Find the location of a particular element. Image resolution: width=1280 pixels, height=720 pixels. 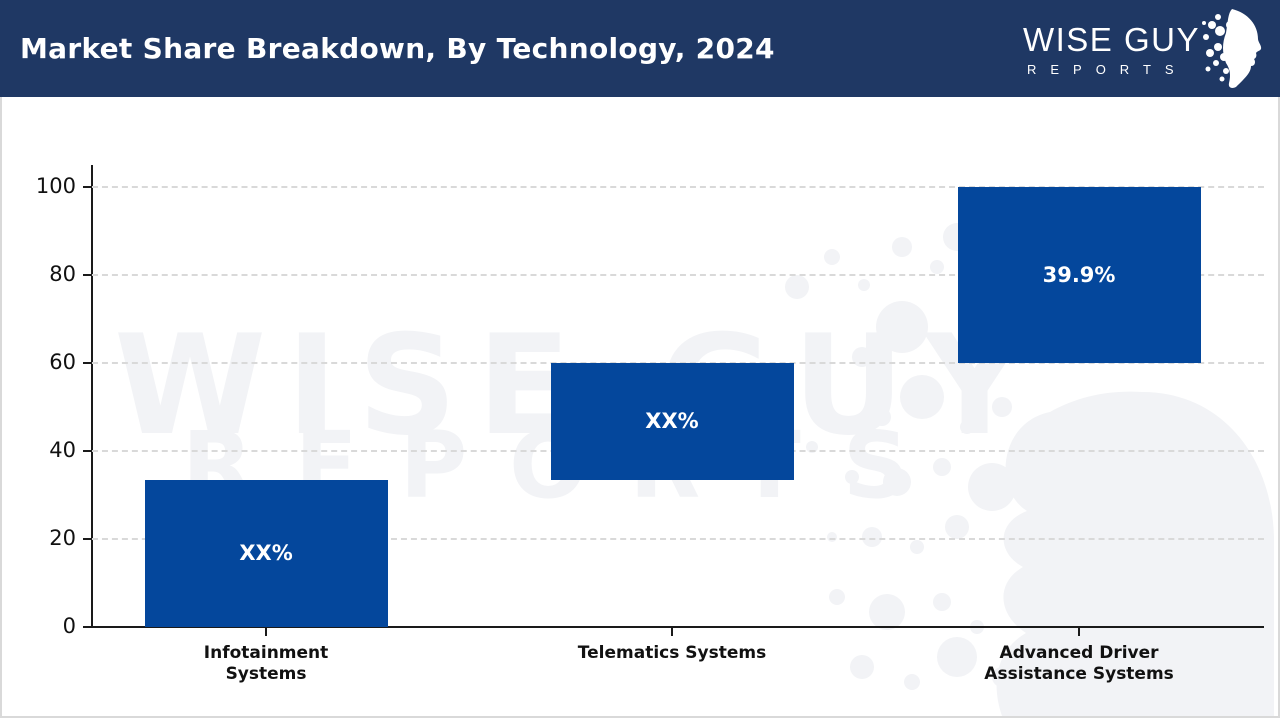

y-tick-label: 0 is located at coordinates (69, 626).